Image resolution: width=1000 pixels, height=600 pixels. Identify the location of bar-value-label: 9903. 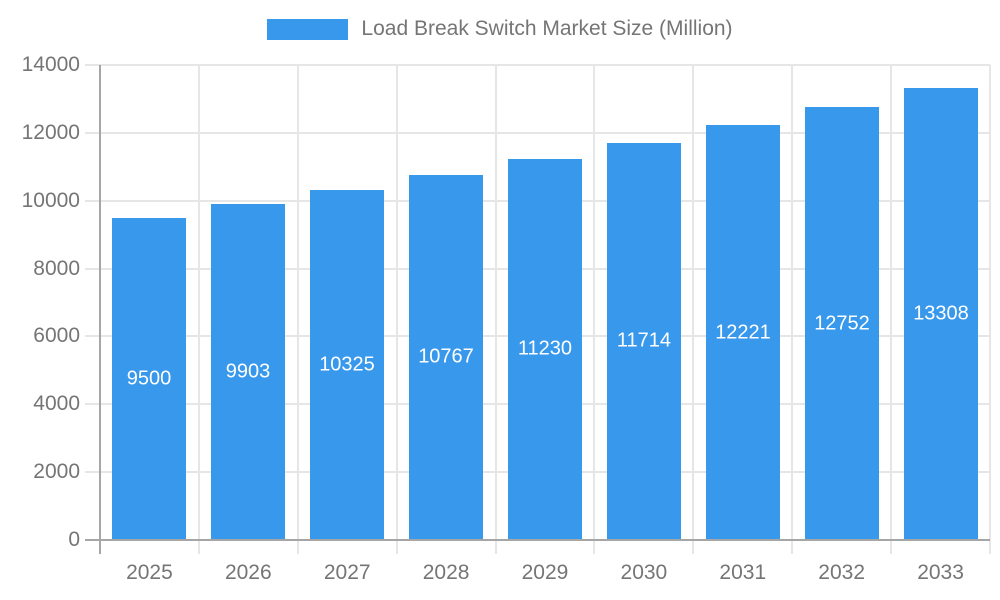
(248, 371).